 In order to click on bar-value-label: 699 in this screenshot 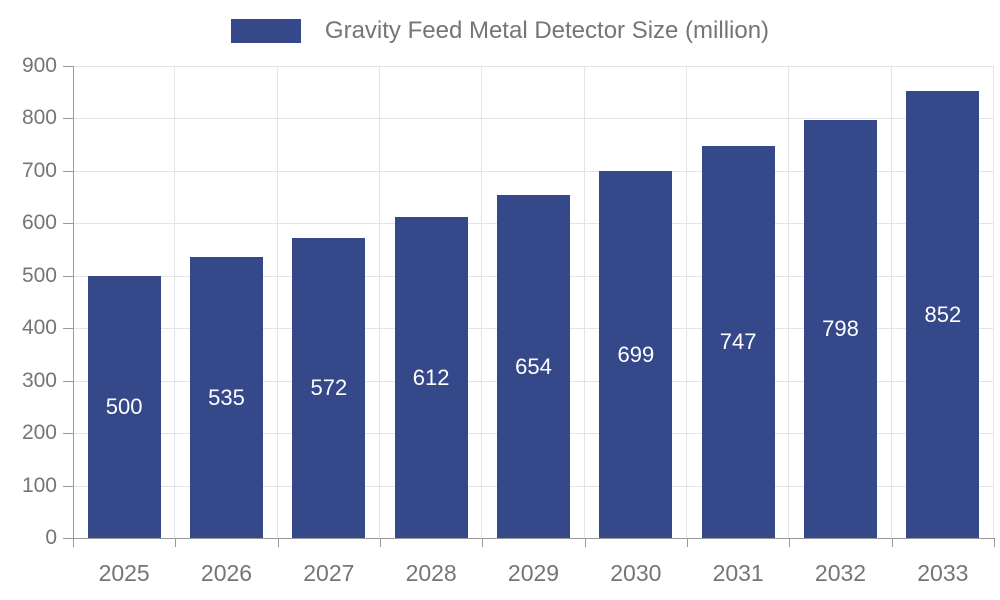, I will do `click(636, 354)`.